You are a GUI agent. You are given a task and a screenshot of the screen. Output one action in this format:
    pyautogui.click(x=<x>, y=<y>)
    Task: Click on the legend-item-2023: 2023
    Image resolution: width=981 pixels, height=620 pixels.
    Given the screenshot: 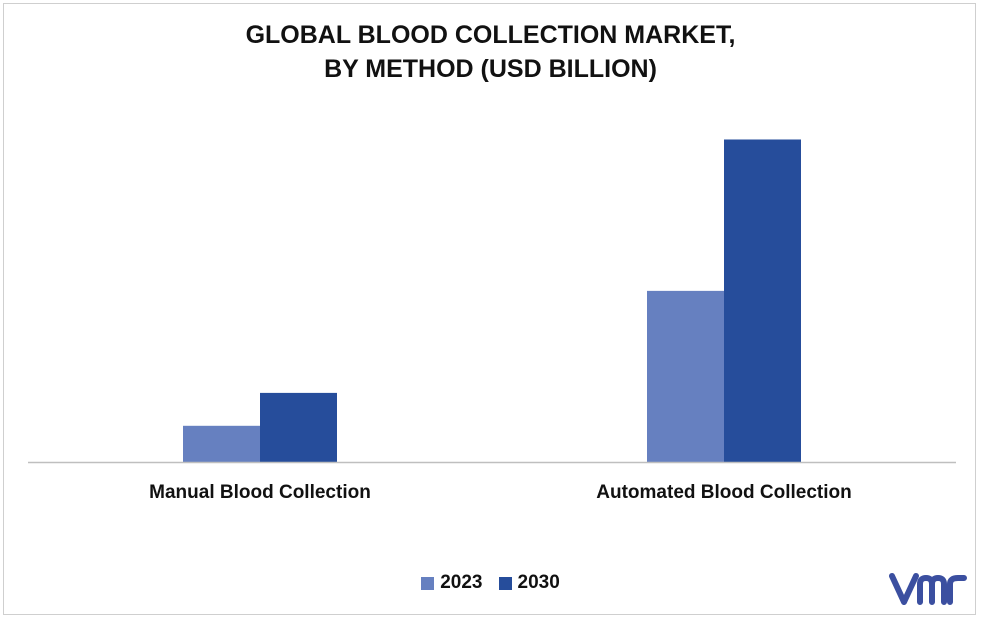 What is the action you would take?
    pyautogui.click(x=452, y=583)
    